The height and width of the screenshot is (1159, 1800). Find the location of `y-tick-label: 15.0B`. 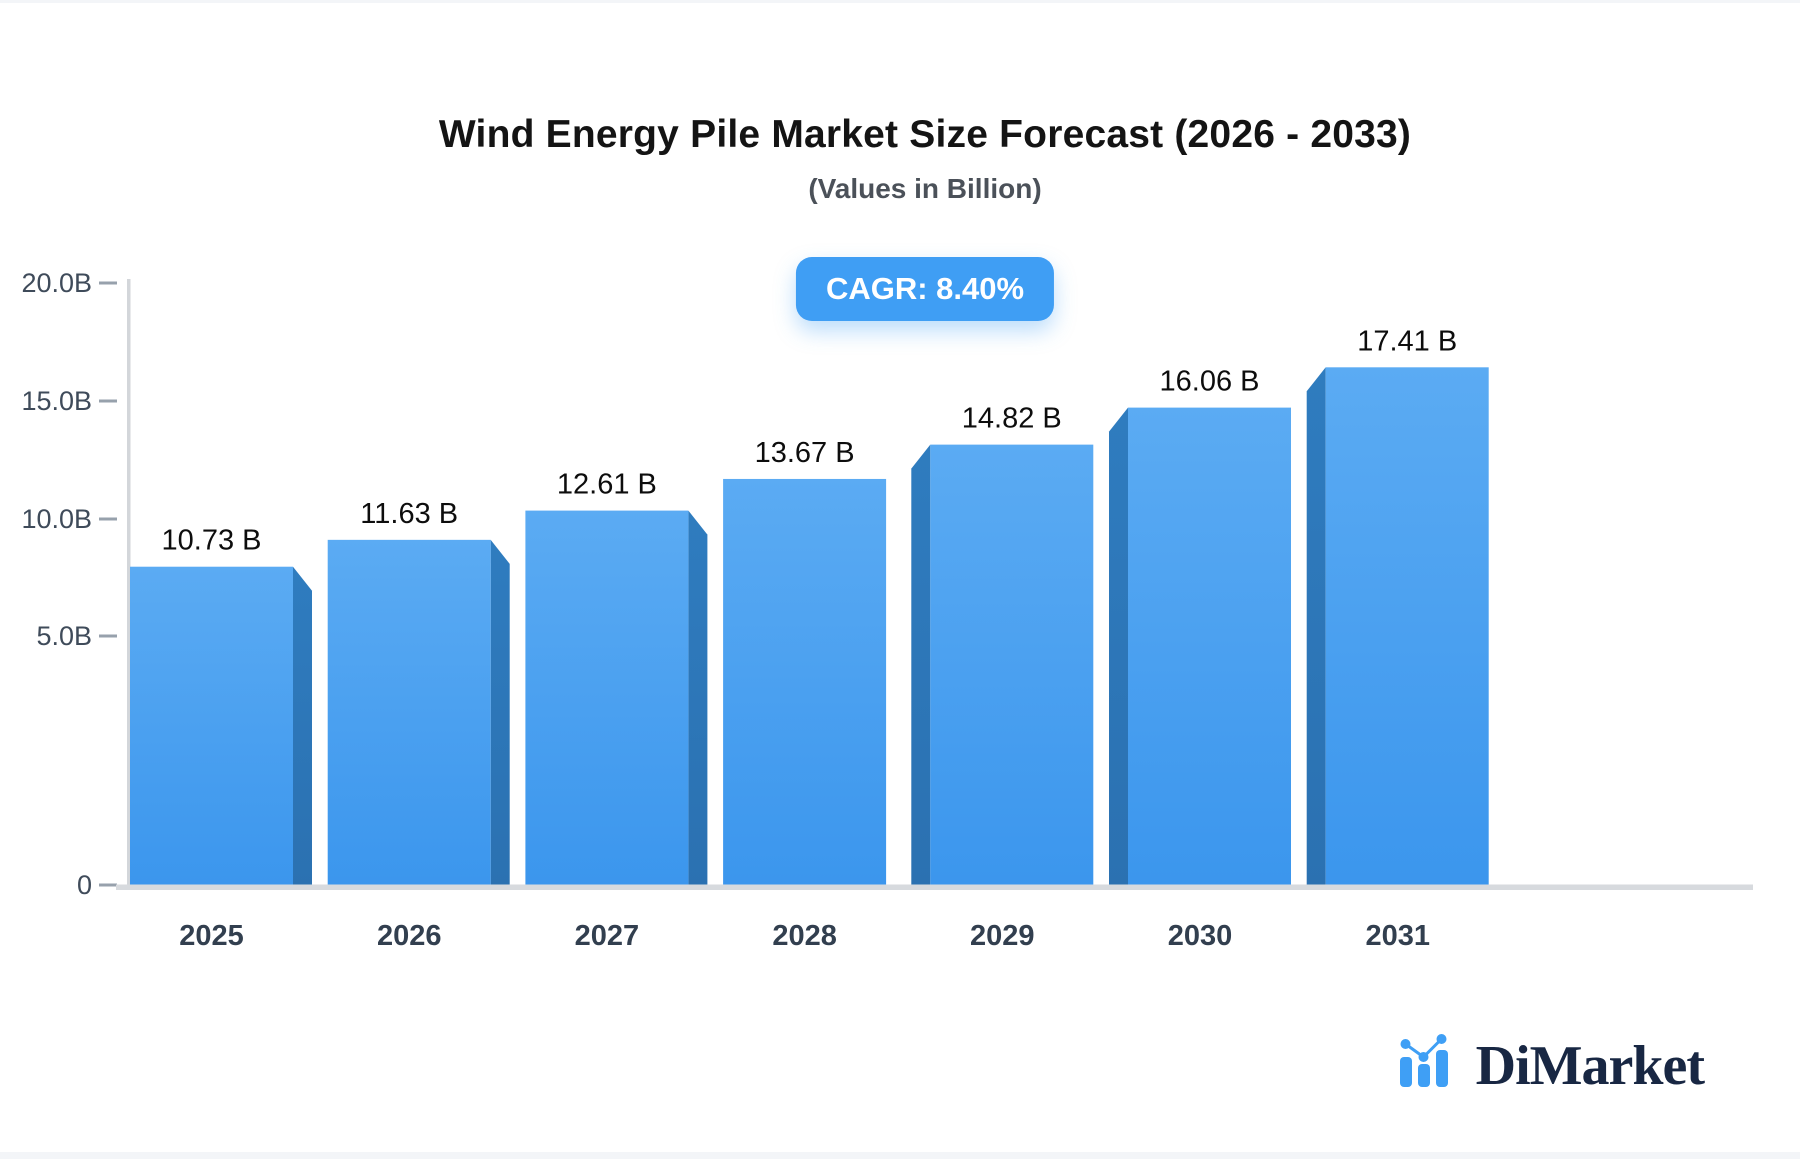

y-tick-label: 15.0B is located at coordinates (56, 401).